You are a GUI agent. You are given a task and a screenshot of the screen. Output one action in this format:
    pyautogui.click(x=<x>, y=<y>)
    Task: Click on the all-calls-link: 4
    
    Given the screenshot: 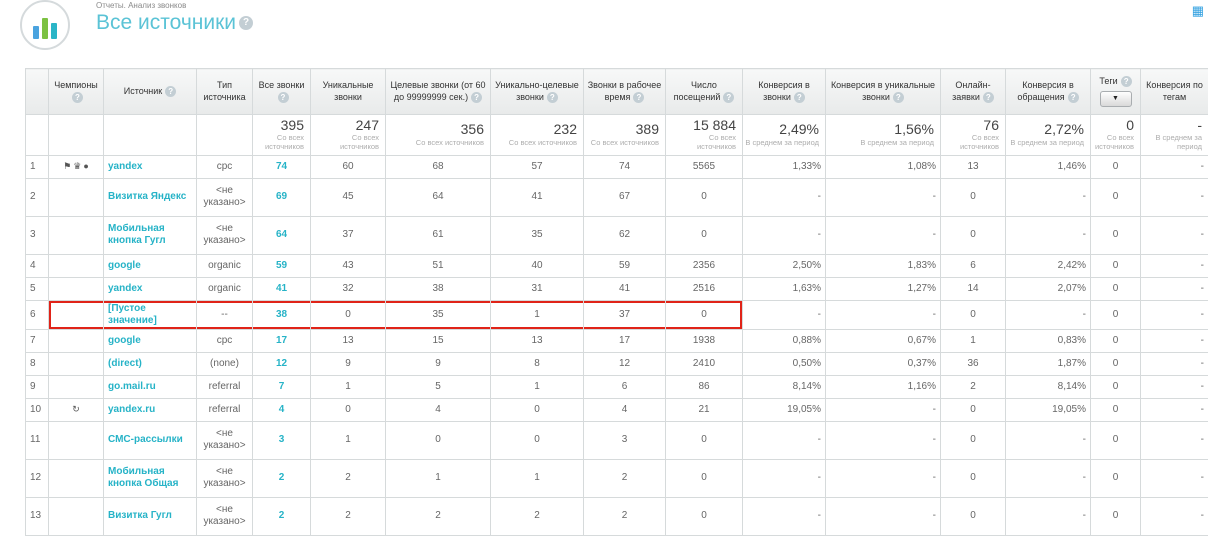 What is the action you would take?
    pyautogui.click(x=281, y=409)
    